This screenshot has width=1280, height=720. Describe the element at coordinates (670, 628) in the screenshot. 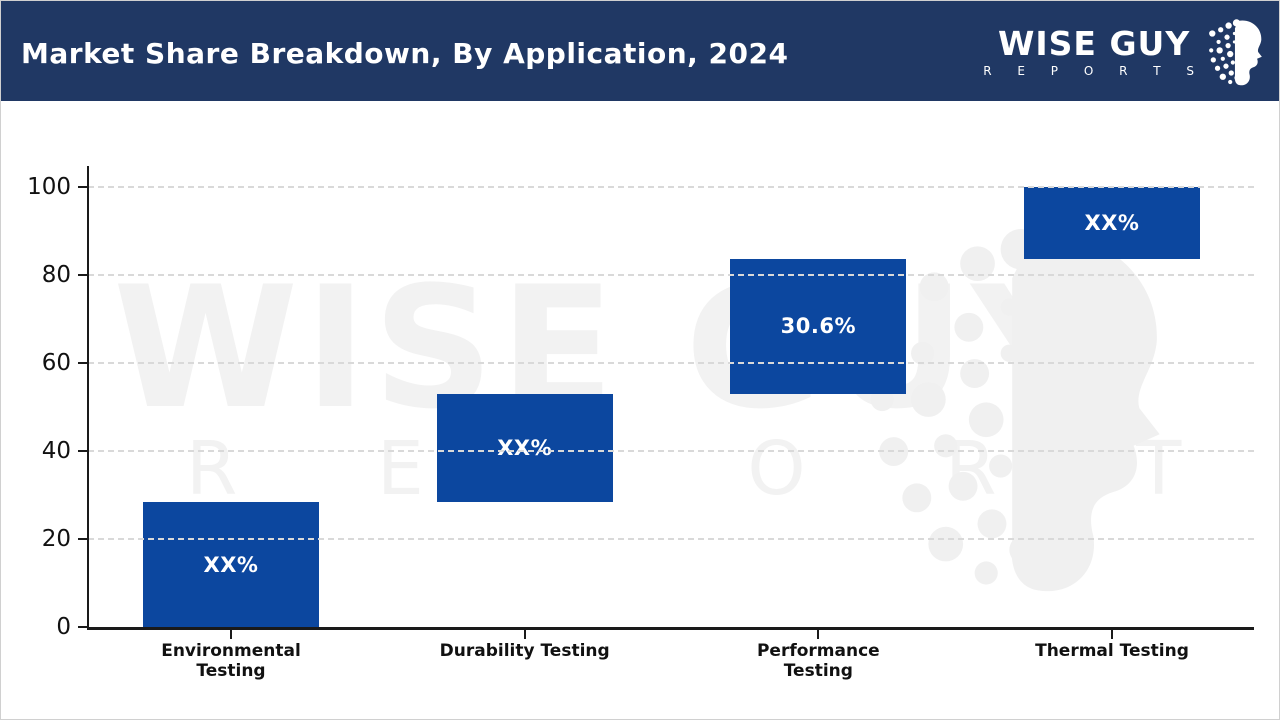

I see `x-axis-line` at that location.